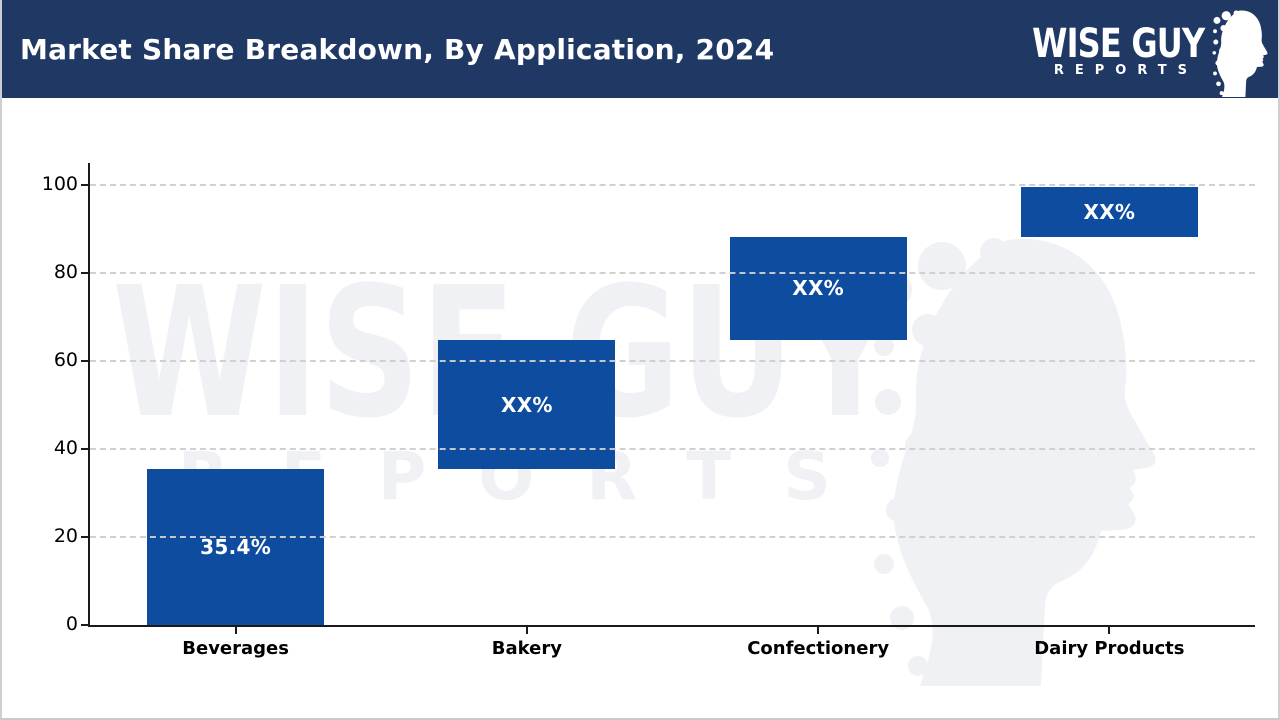  I want to click on y-tick-label: 100, so click(59, 184).